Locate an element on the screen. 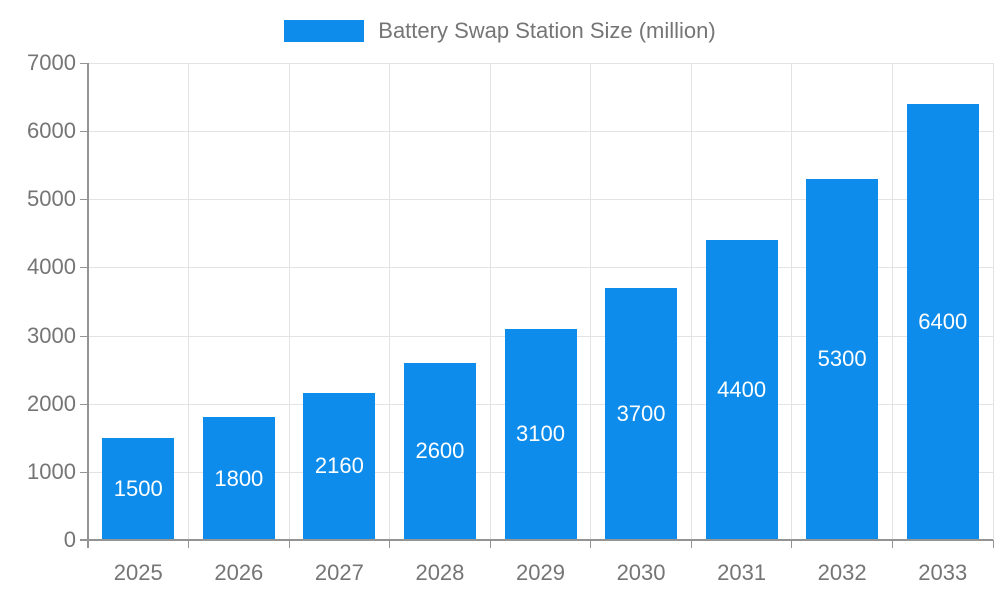 This screenshot has height=600, width=1000. legend-swatch is located at coordinates (324, 31).